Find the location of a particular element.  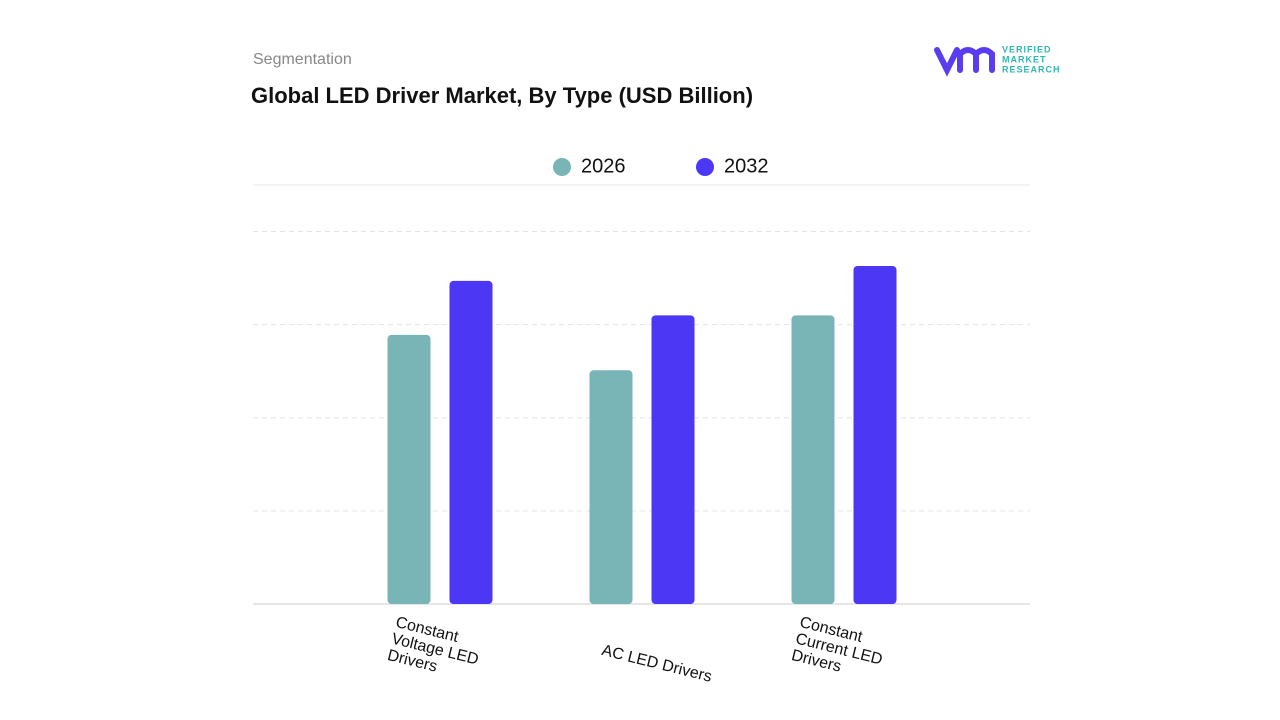

logo: VERIFIED MARKET RESEARCH is located at coordinates (997, 60).